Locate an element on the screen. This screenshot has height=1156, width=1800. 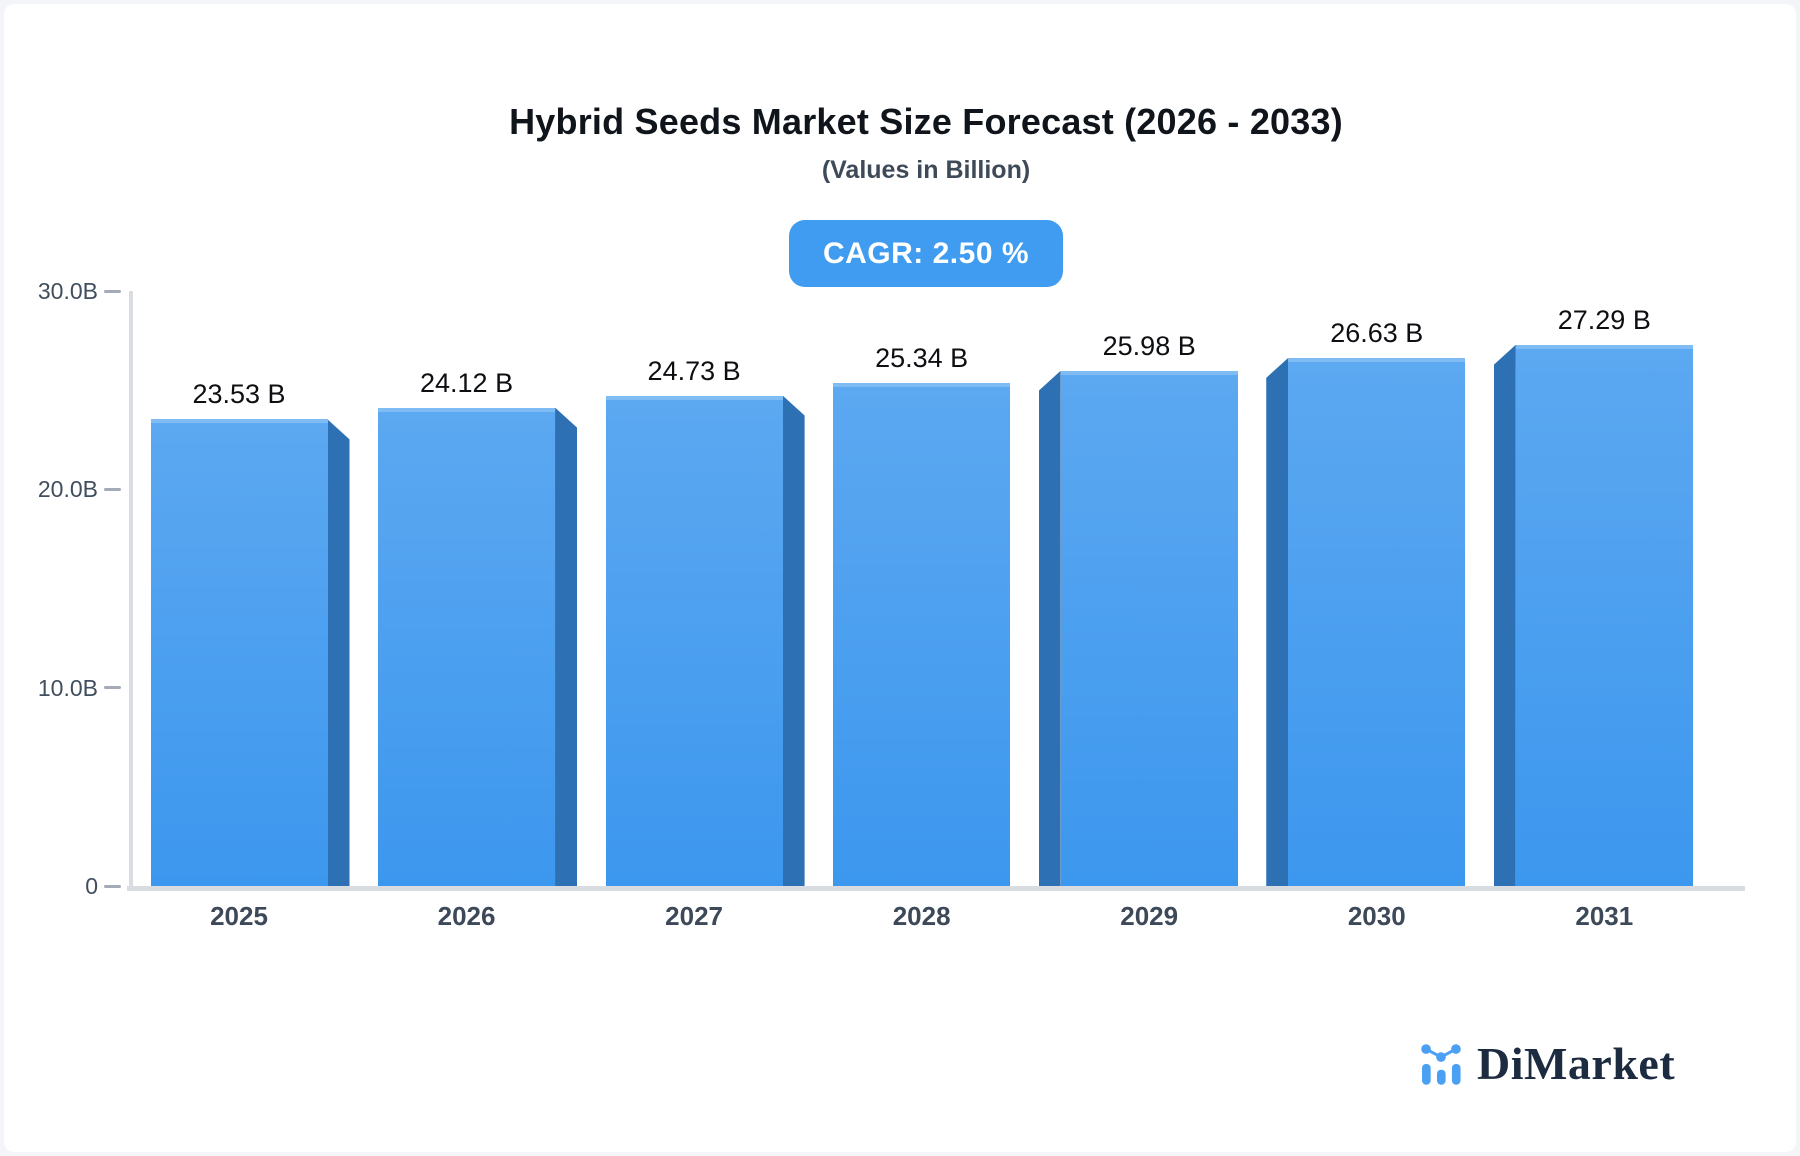
dimarket-logo-icon is located at coordinates (1441, 1064).